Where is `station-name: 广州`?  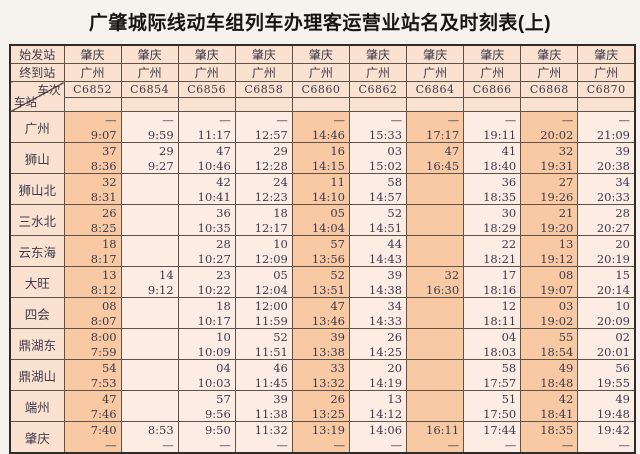
station-name: 广州 is located at coordinates (37, 127).